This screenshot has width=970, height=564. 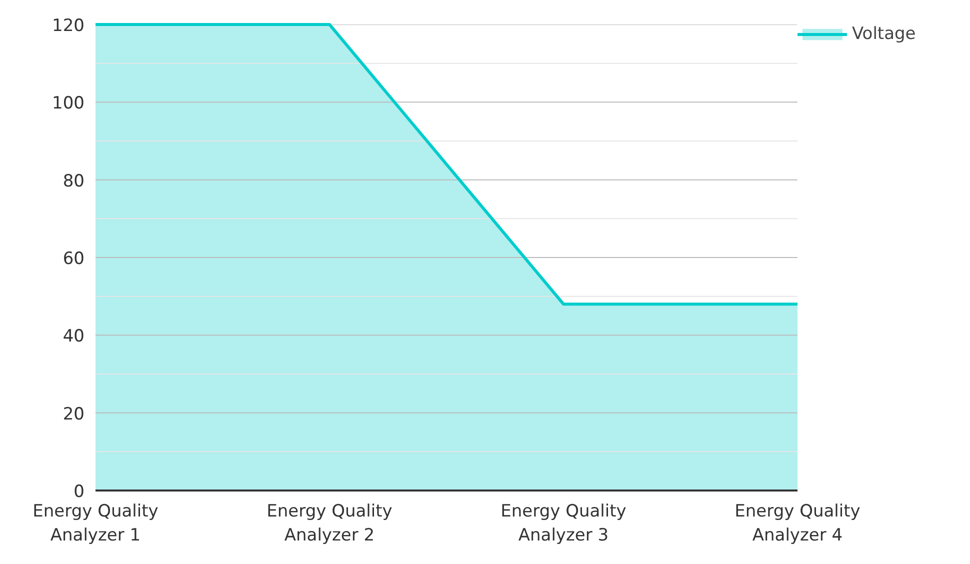 What do you see at coordinates (884, 34) in the screenshot?
I see `legend-label: Voltage` at bounding box center [884, 34].